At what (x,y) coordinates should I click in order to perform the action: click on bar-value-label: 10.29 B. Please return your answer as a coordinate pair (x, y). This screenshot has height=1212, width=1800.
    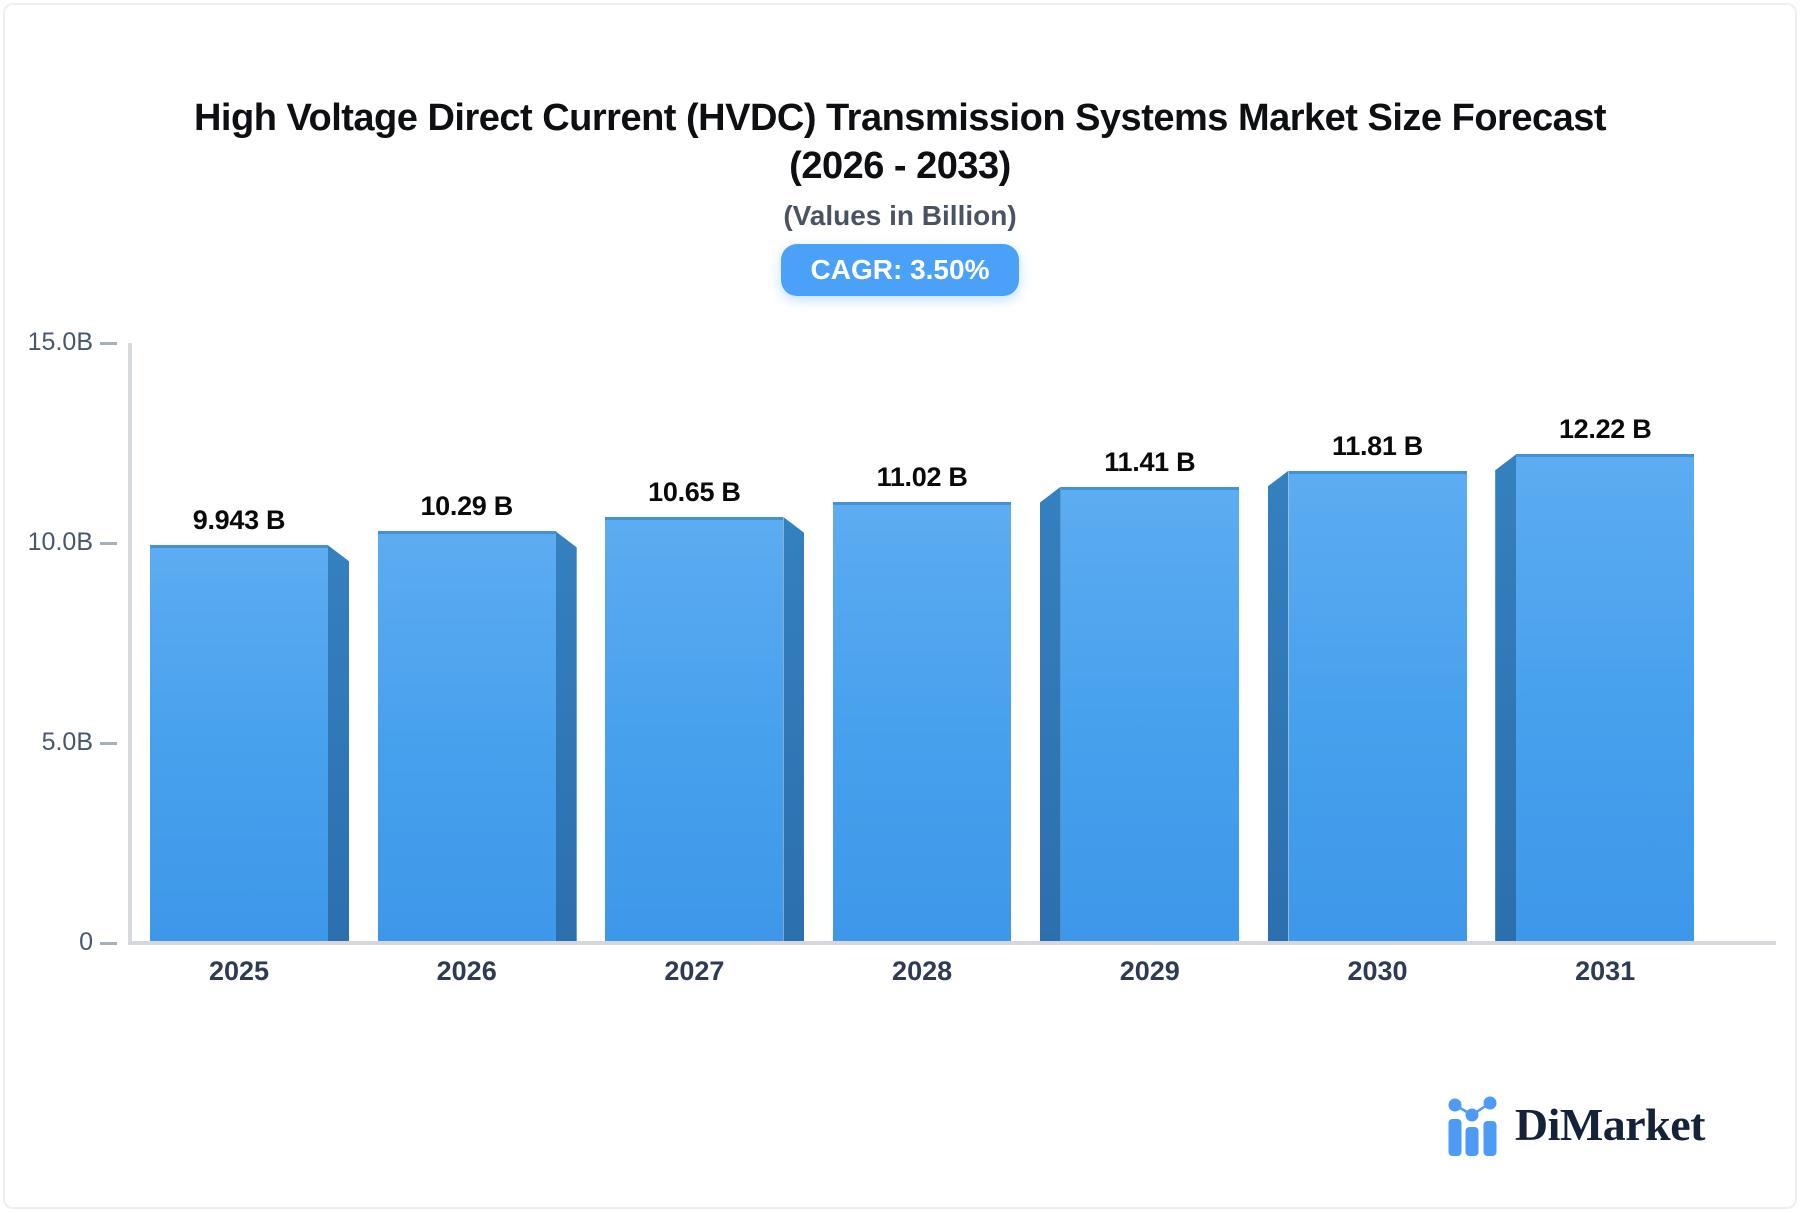
    Looking at the image, I should click on (466, 506).